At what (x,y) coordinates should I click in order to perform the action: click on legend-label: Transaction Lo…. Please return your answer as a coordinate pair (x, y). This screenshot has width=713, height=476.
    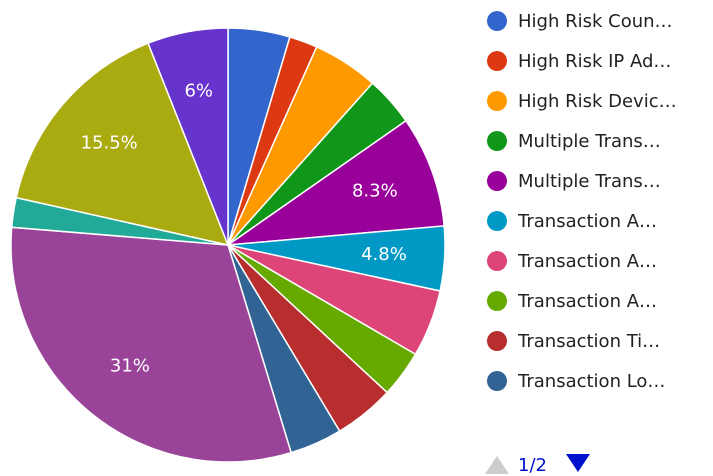
    Looking at the image, I should click on (591, 381).